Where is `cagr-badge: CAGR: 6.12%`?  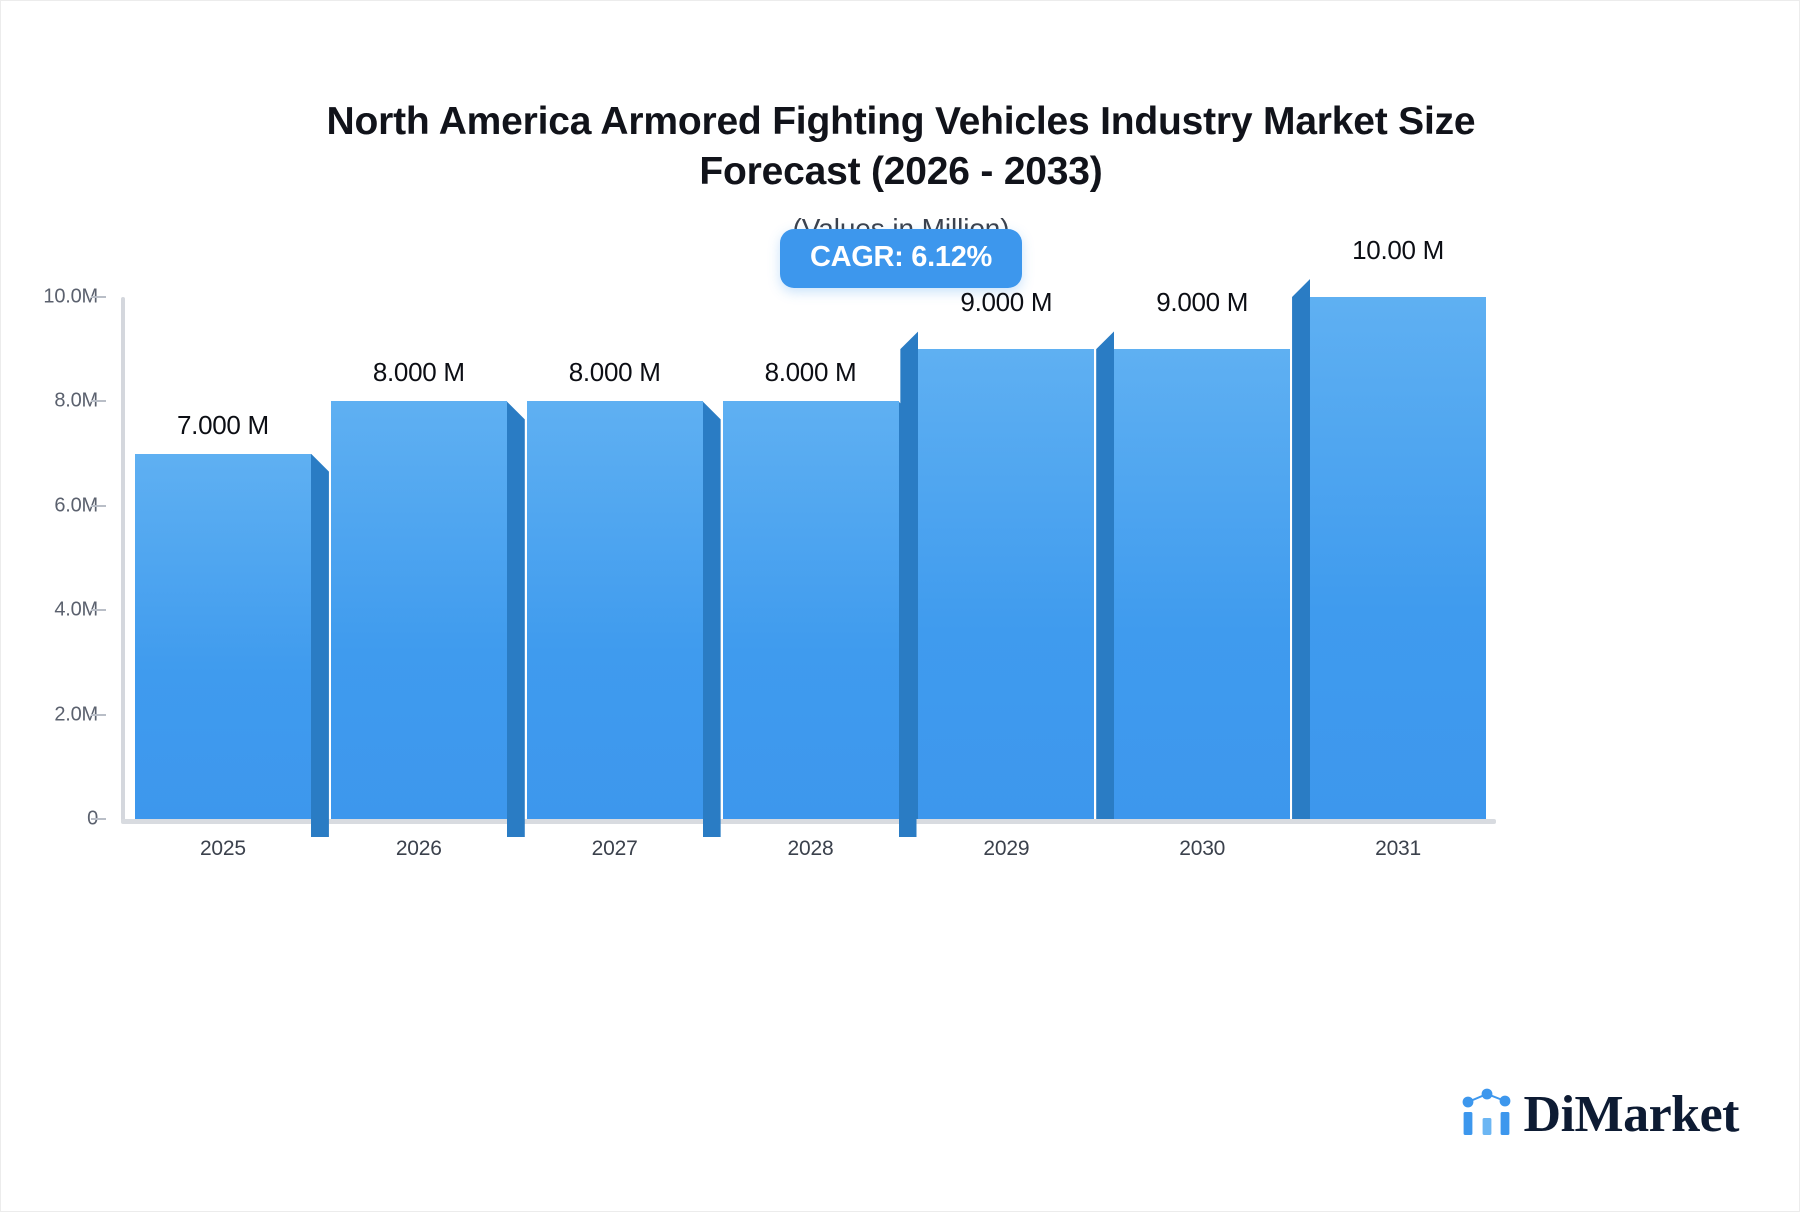
cagr-badge: CAGR: 6.12% is located at coordinates (901, 258).